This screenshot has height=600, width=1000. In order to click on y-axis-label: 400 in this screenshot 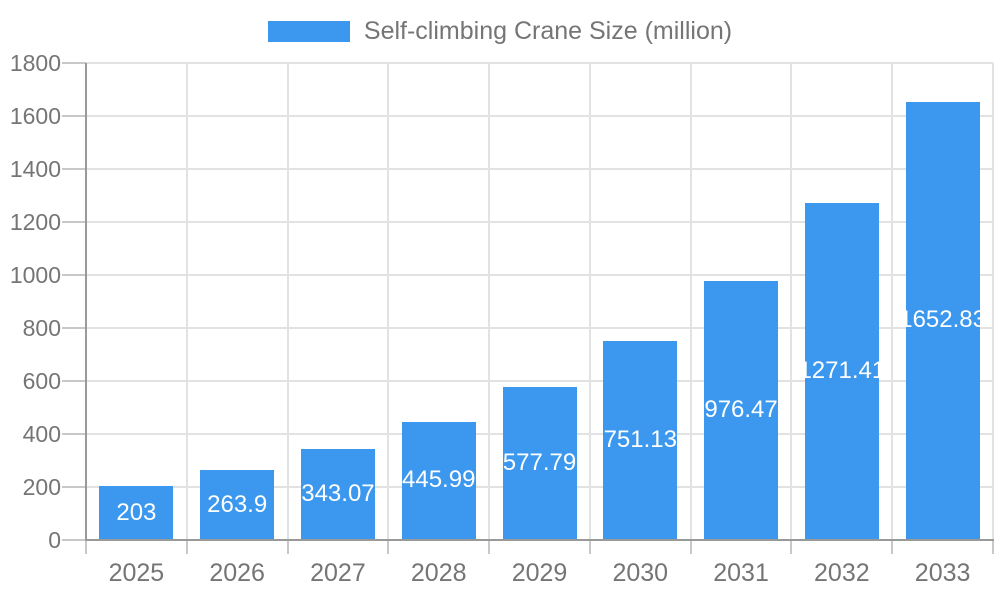, I will do `click(41, 434)`.